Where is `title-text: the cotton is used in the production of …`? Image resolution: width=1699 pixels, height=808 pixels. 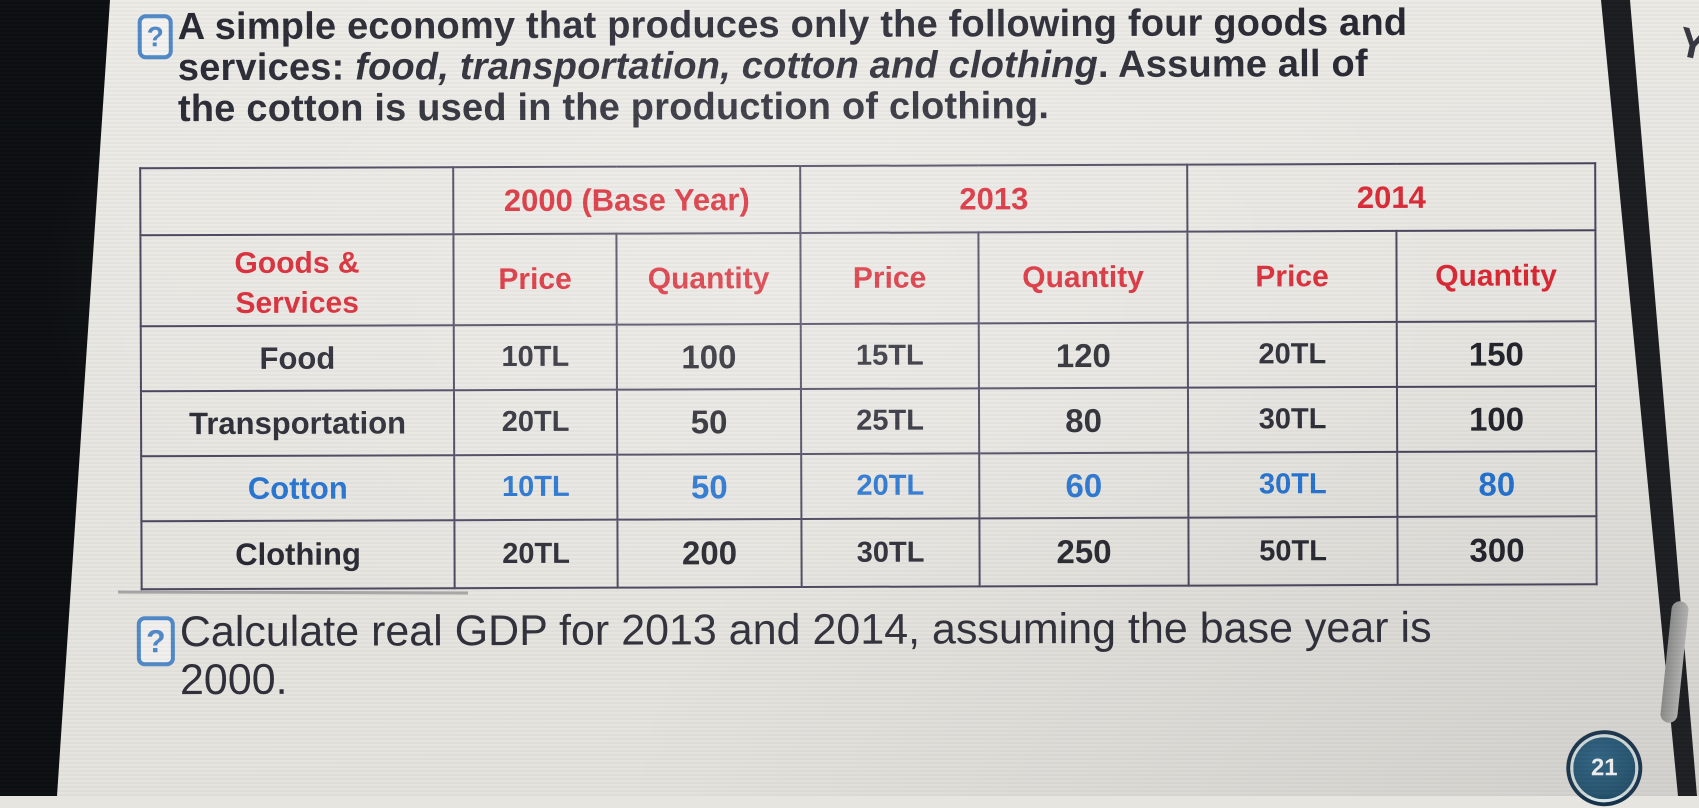
title-text: the cotton is used in the production of … is located at coordinates (613, 108).